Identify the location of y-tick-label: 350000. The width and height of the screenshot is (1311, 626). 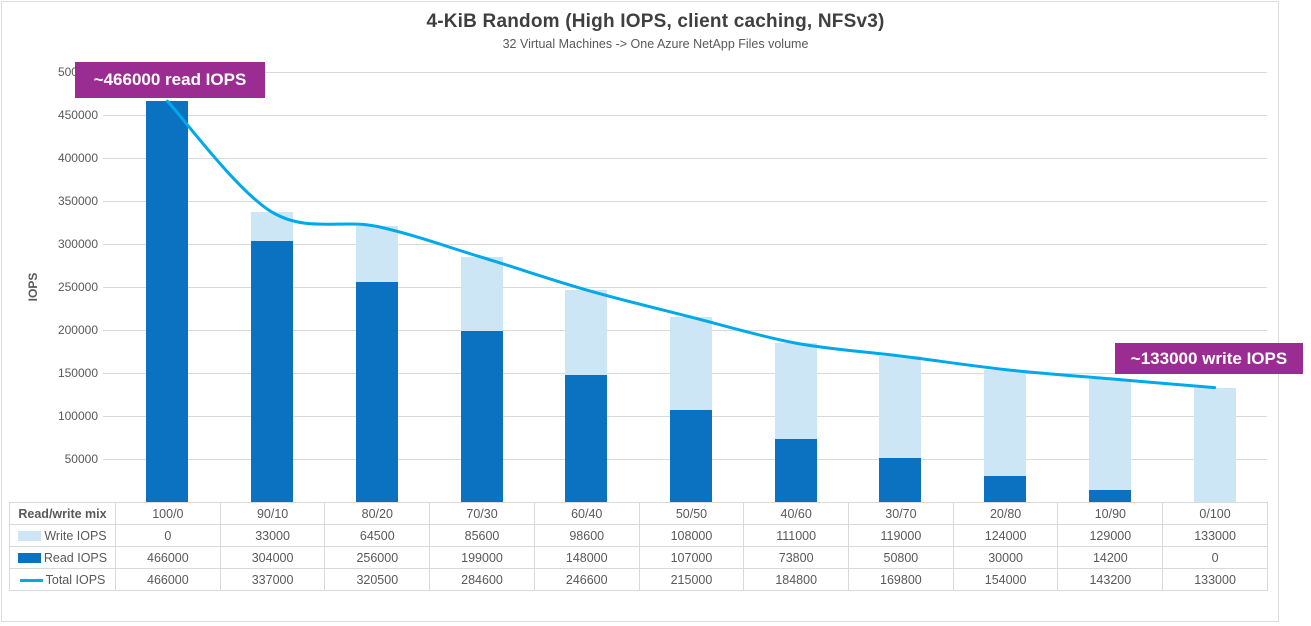
(77, 200).